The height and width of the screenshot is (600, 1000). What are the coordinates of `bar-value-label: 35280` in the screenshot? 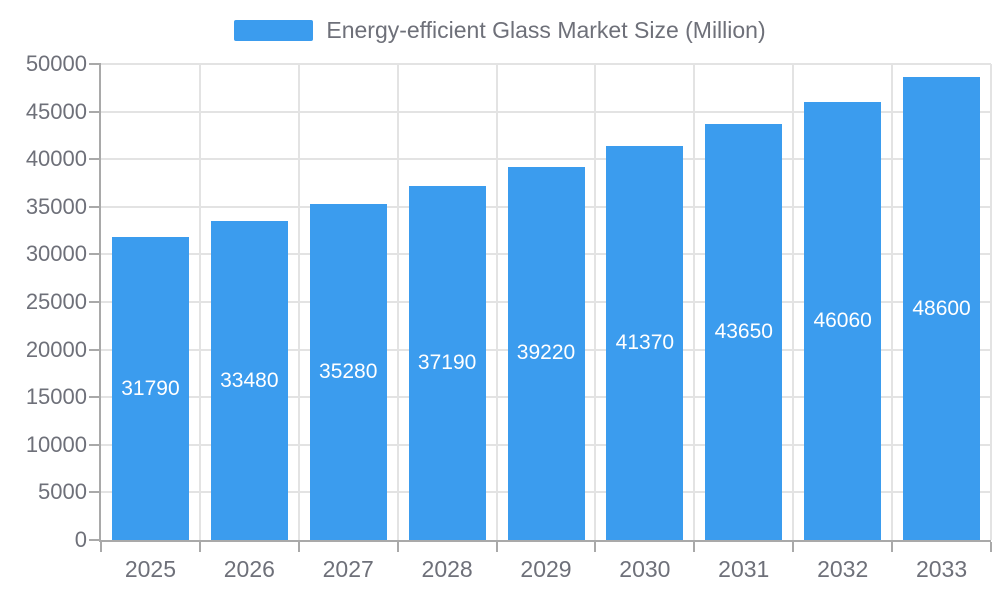 It's located at (348, 372).